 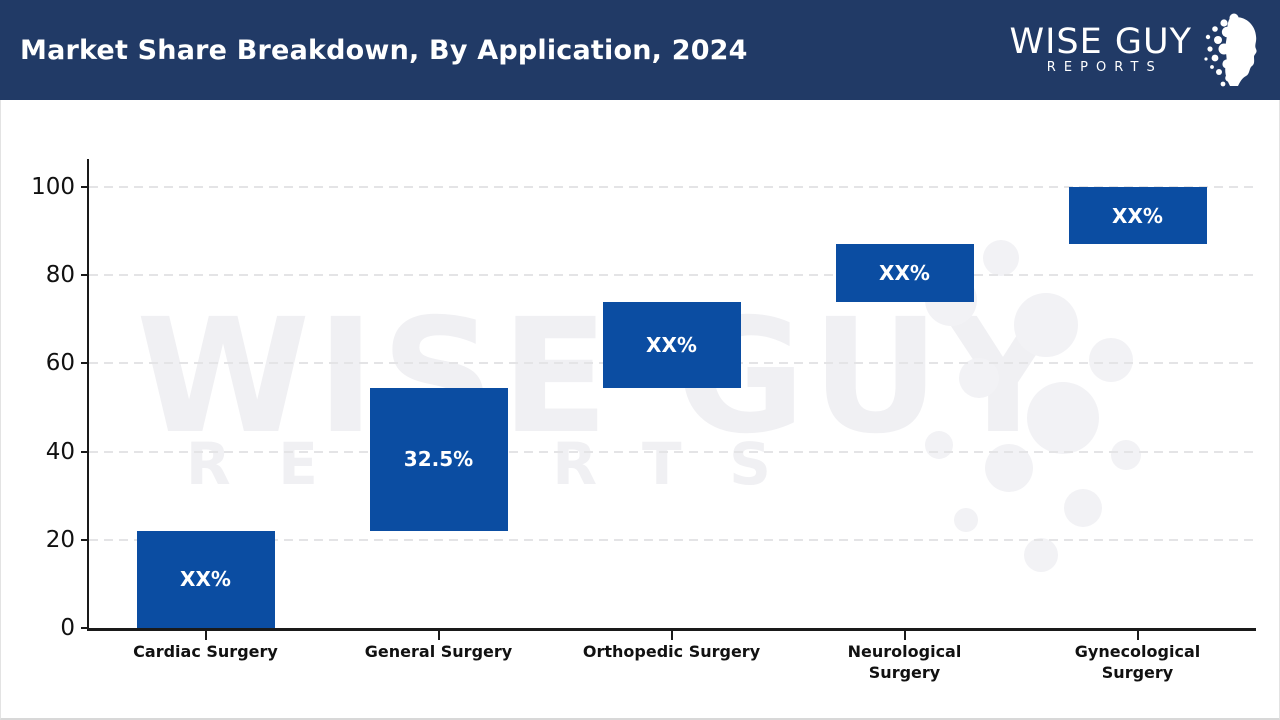 I want to click on logo-subtitle: REPORTS, so click(x=1104, y=68).